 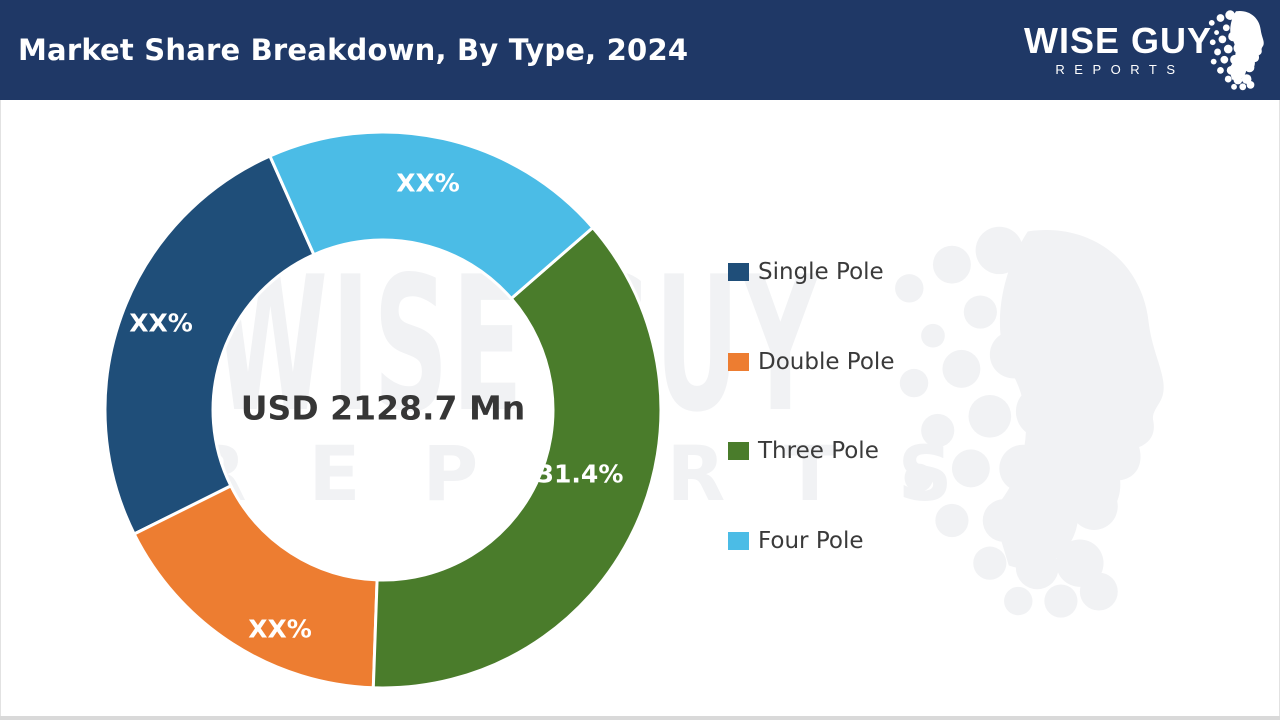 What do you see at coordinates (209, 345) in the screenshot?
I see `slice-single-pole` at bounding box center [209, 345].